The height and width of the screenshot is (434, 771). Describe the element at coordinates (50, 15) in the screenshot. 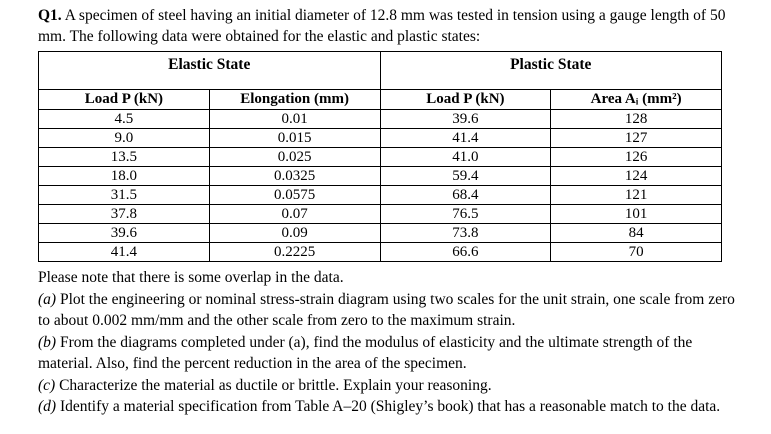

I see `question-label: Q1.` at that location.